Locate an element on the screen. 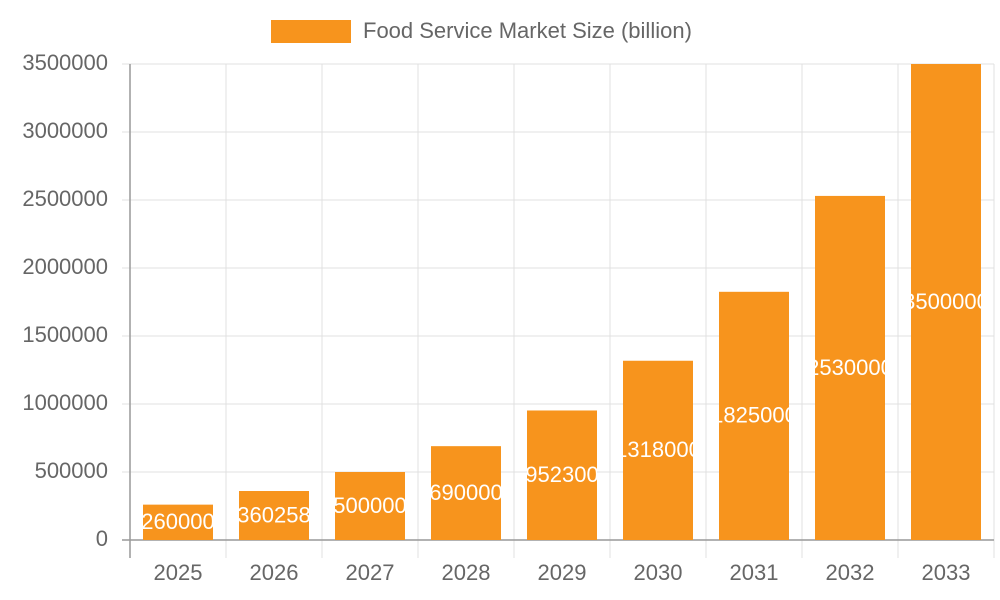 Image resolution: width=1000 pixels, height=600 pixels. y-tick-label: 2500000 is located at coordinates (65, 198).